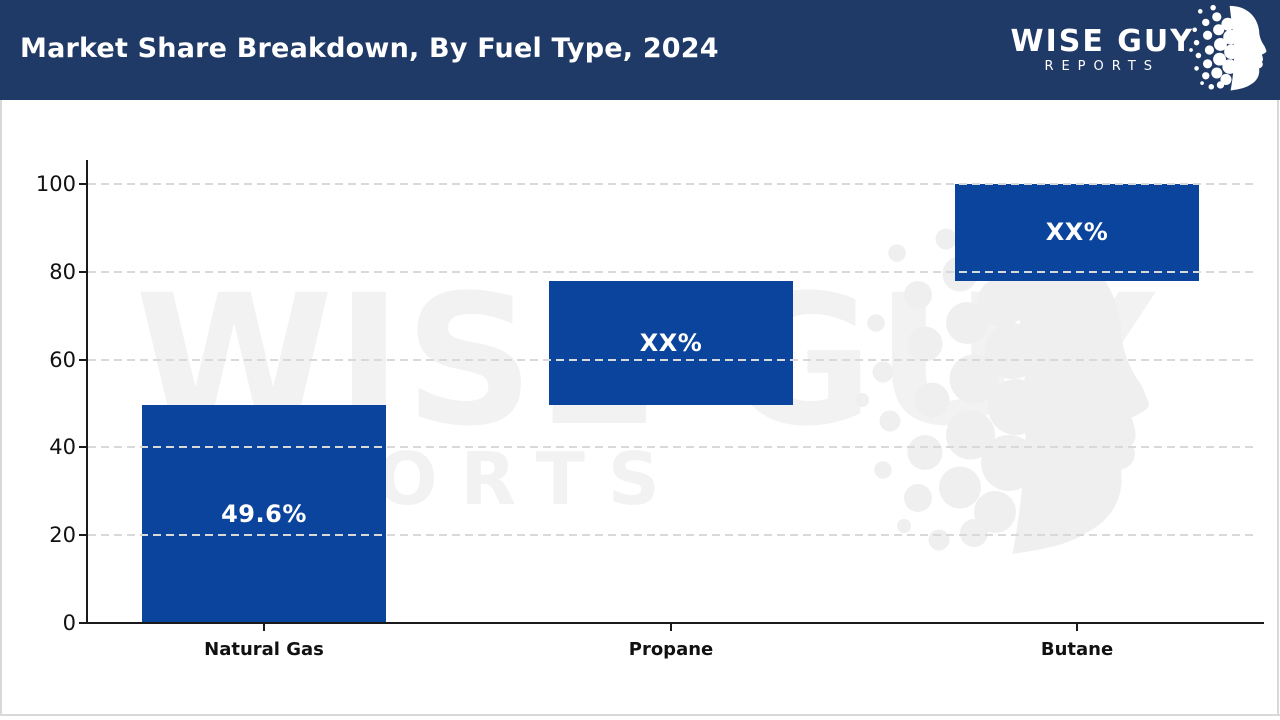 The image size is (1280, 720). What do you see at coordinates (55, 184) in the screenshot?
I see `y-tick-label: 100` at bounding box center [55, 184].